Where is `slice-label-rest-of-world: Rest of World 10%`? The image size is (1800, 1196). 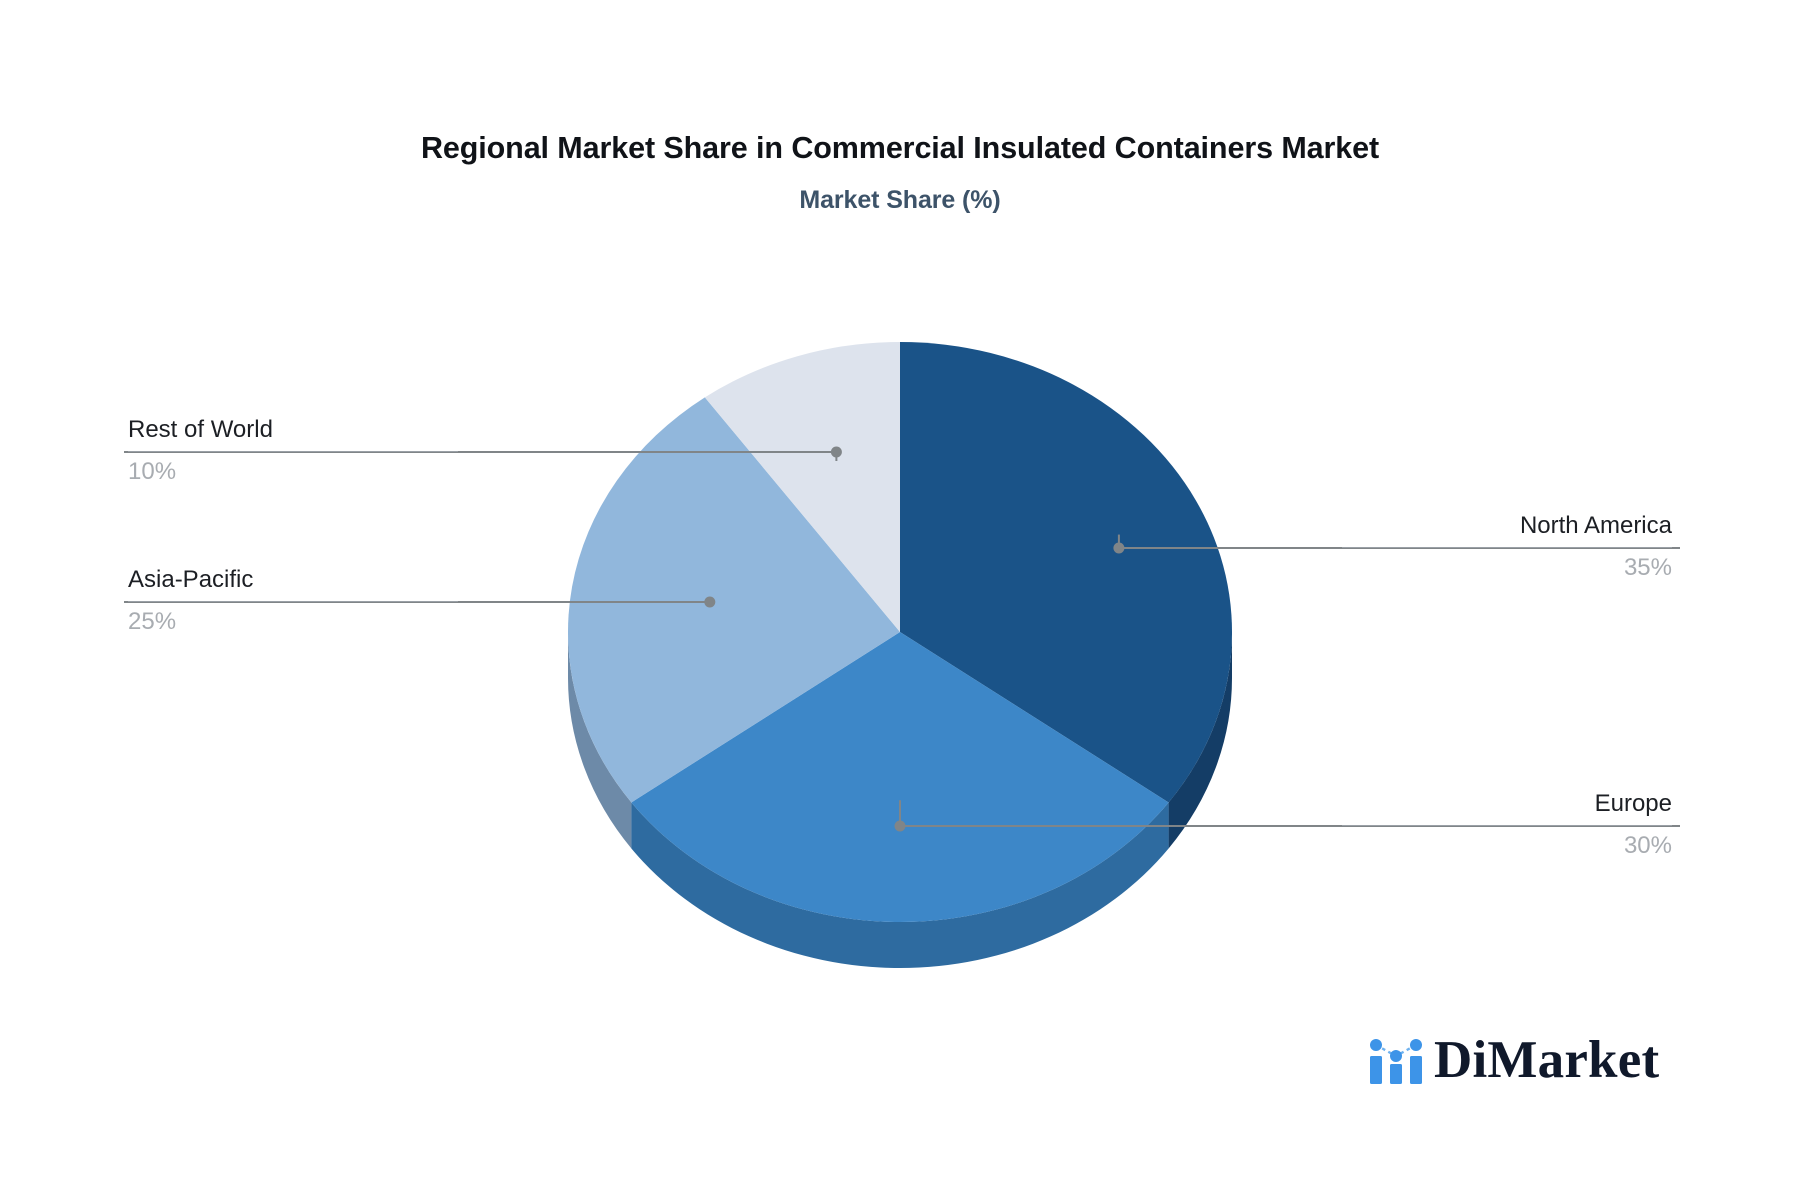
slice-label-rest-of-world: Rest of World 10% is located at coordinates (293, 451).